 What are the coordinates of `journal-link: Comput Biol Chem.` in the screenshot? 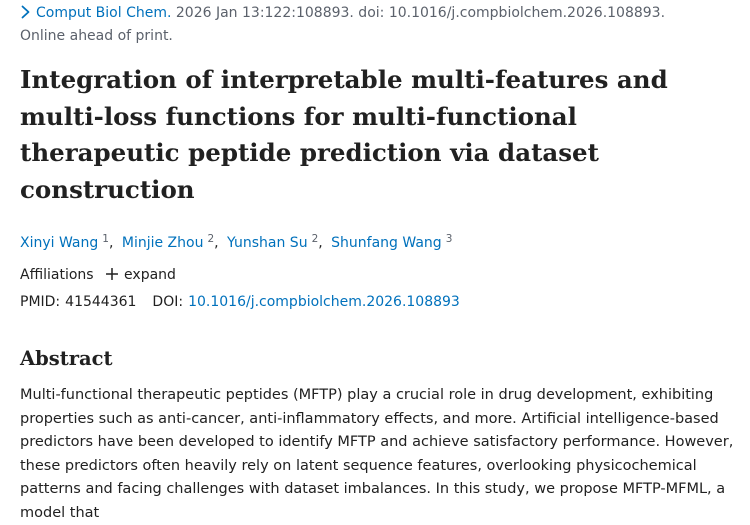 It's located at (104, 13).